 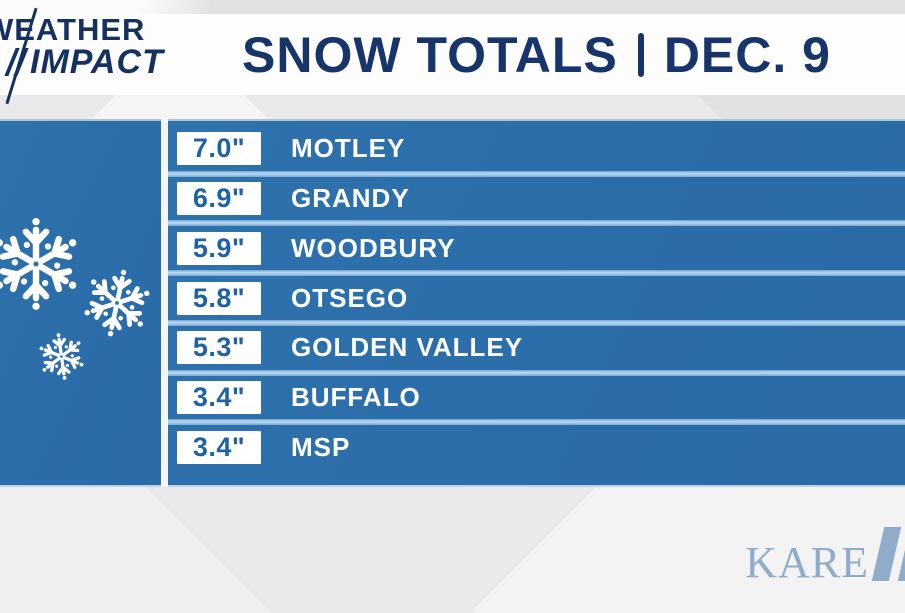 I want to click on location-label: GOLDEN VALLEY, so click(x=407, y=347).